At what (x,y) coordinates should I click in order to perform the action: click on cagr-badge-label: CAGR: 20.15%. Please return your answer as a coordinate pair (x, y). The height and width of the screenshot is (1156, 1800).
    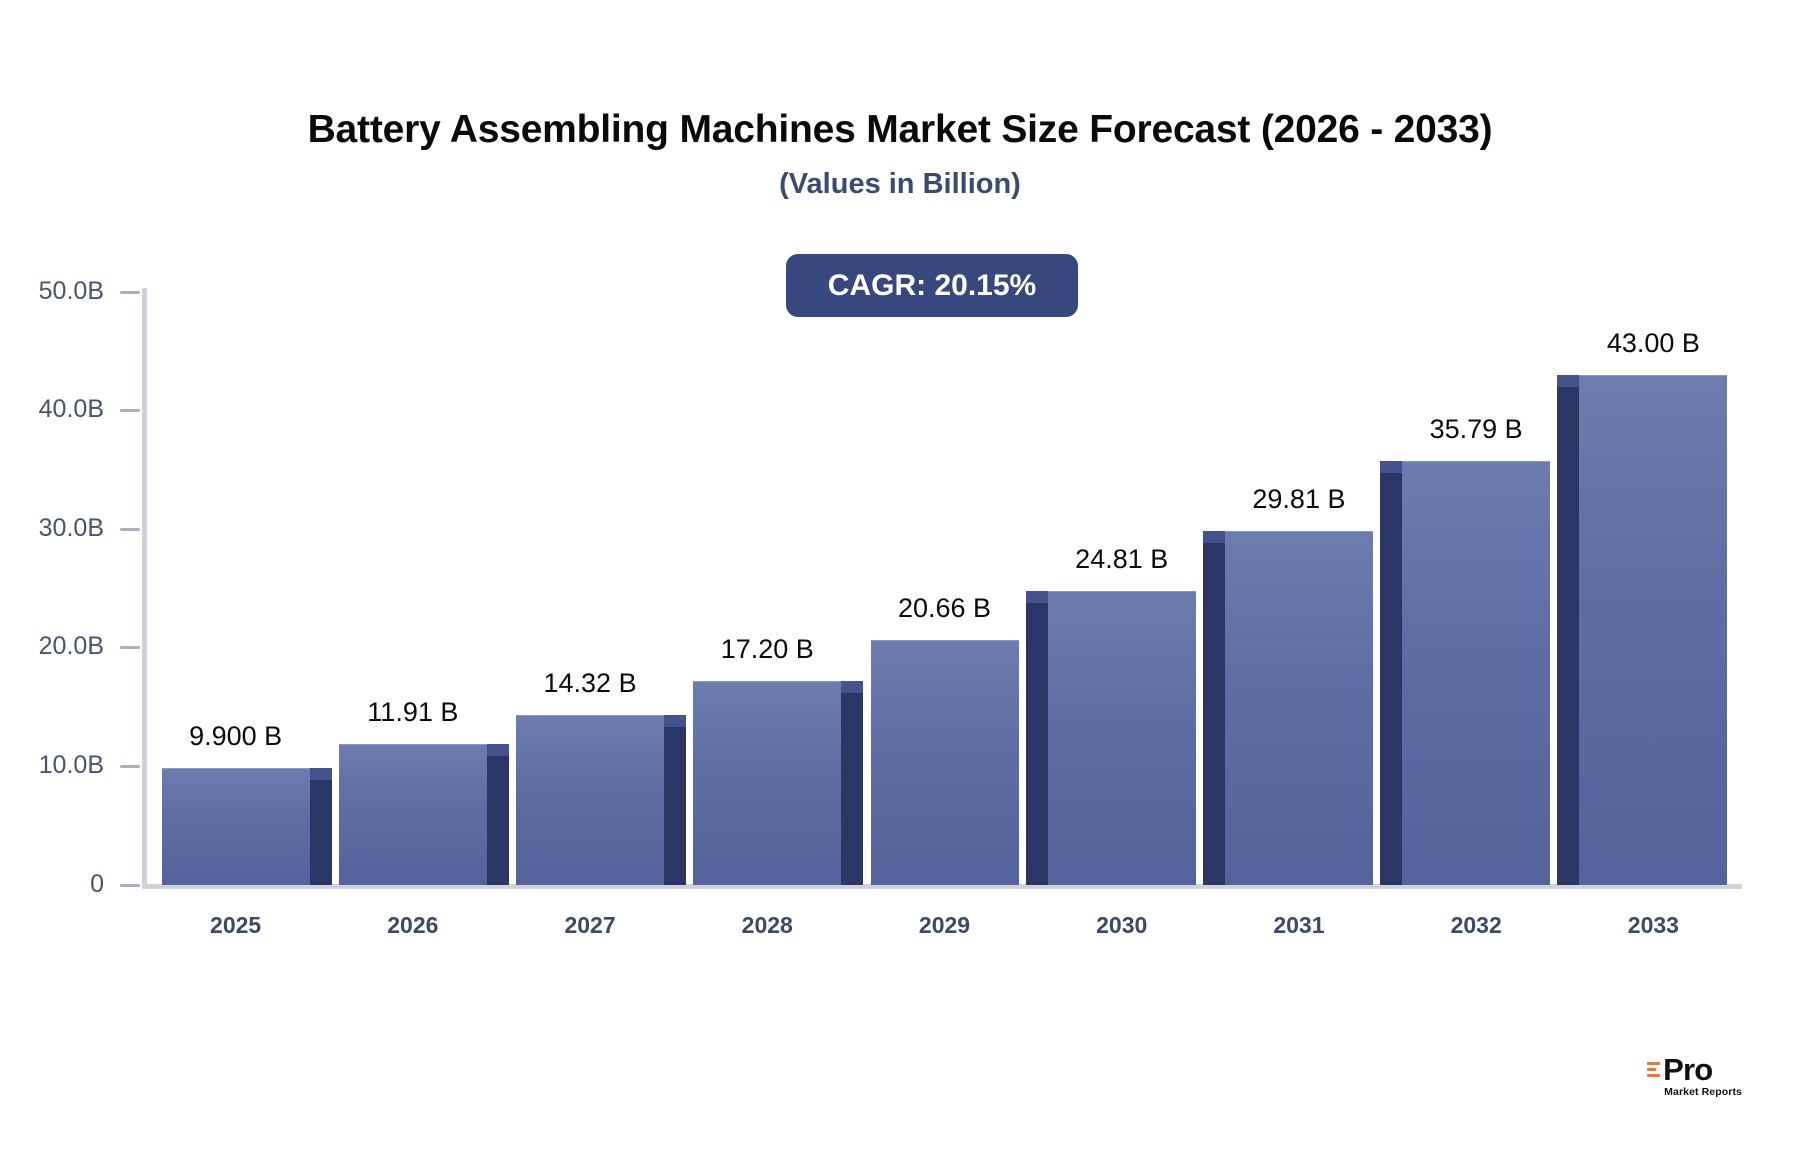
    Looking at the image, I should click on (932, 285).